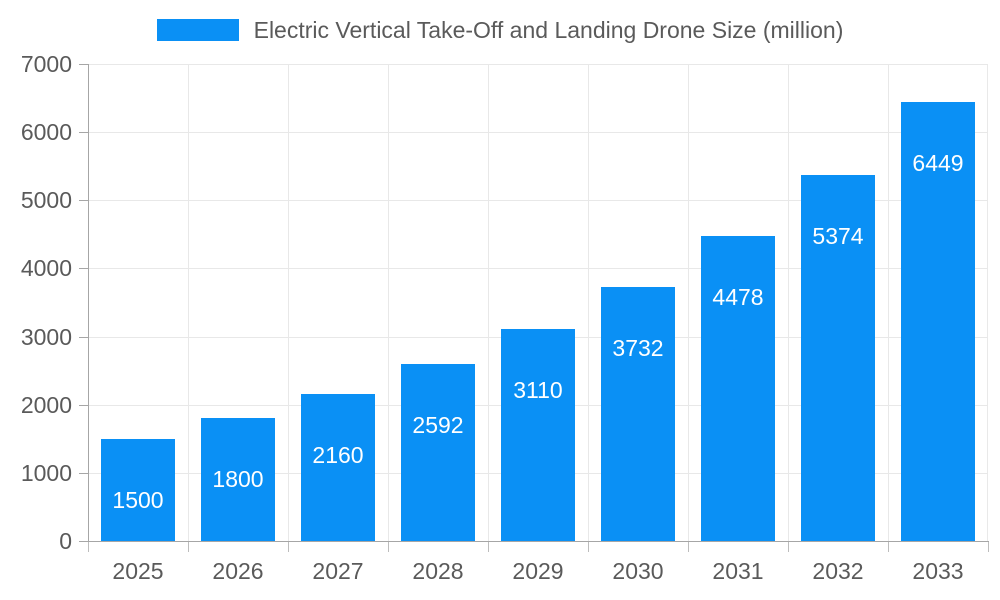  Describe the element at coordinates (938, 571) in the screenshot. I see `x-axis-tick-label: 2033` at that location.